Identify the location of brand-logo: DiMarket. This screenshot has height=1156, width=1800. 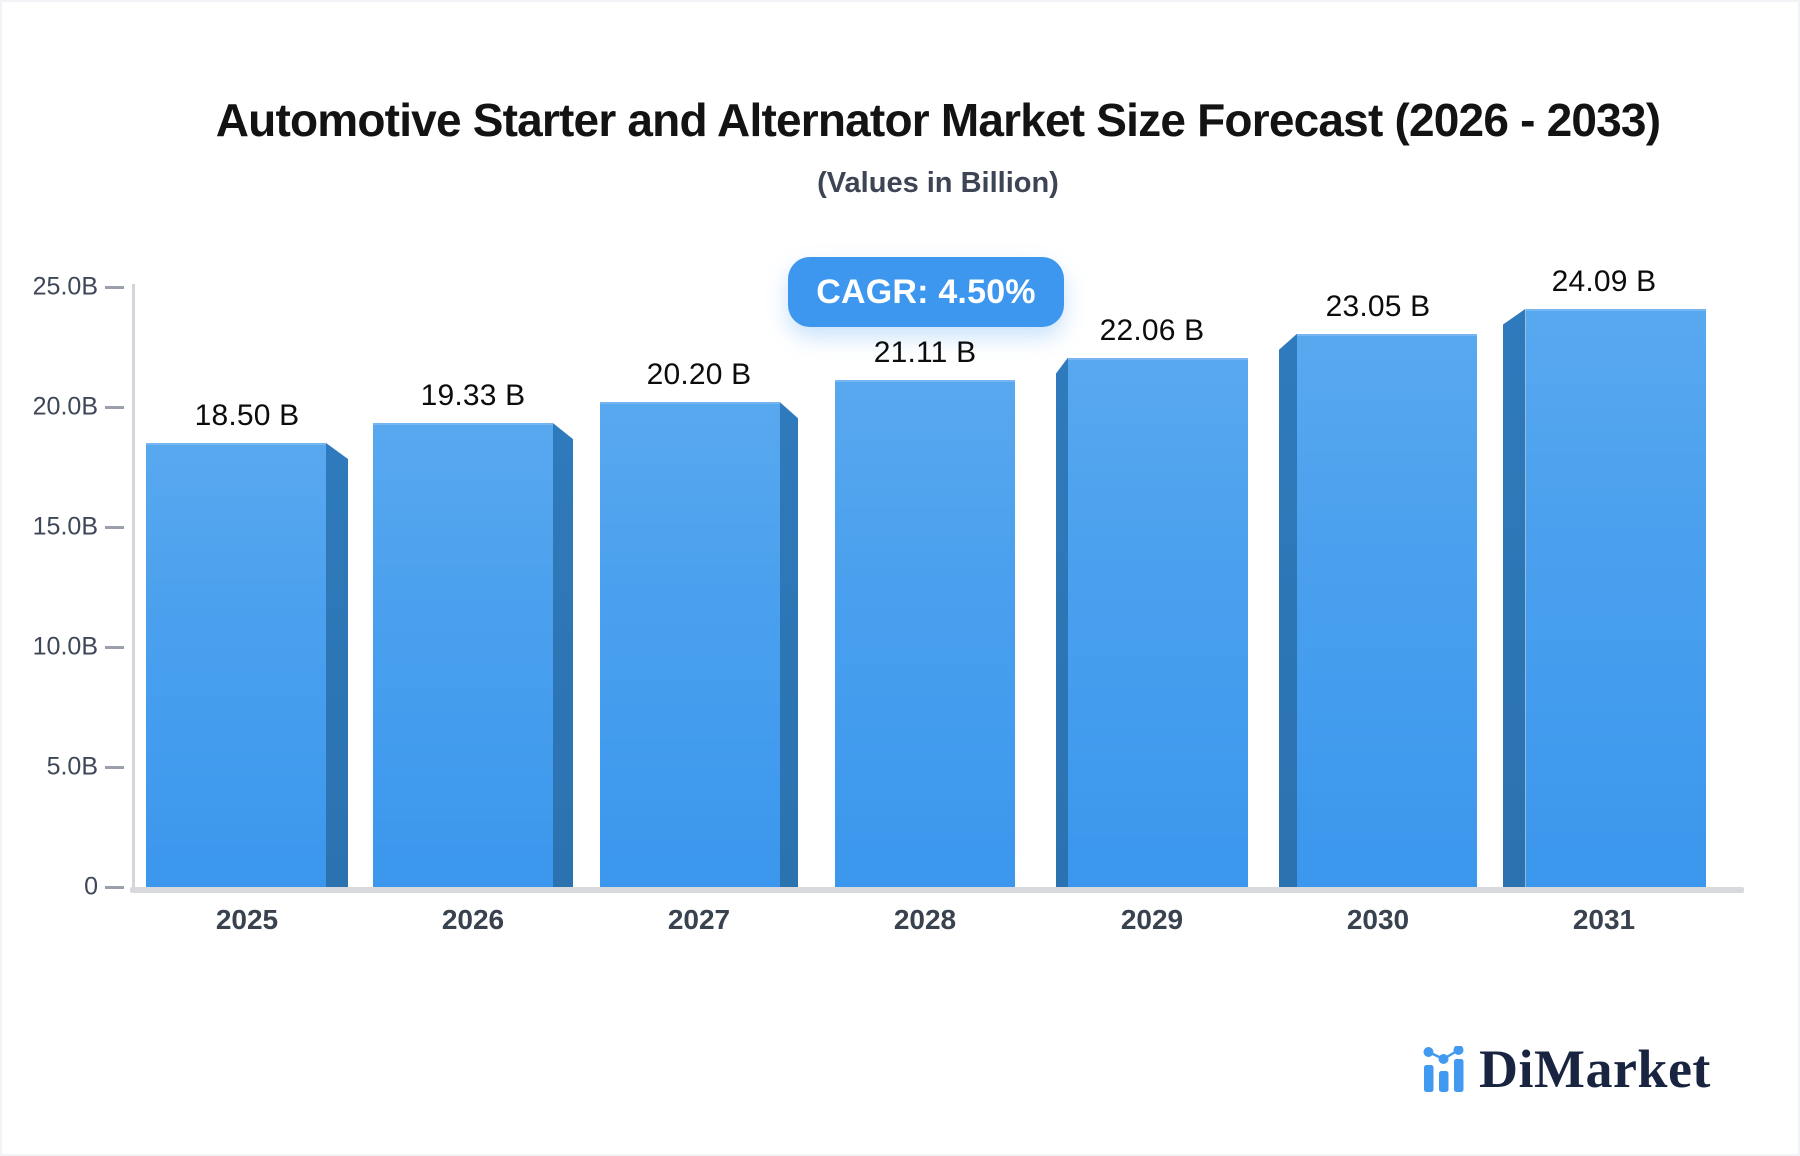
(1567, 1069).